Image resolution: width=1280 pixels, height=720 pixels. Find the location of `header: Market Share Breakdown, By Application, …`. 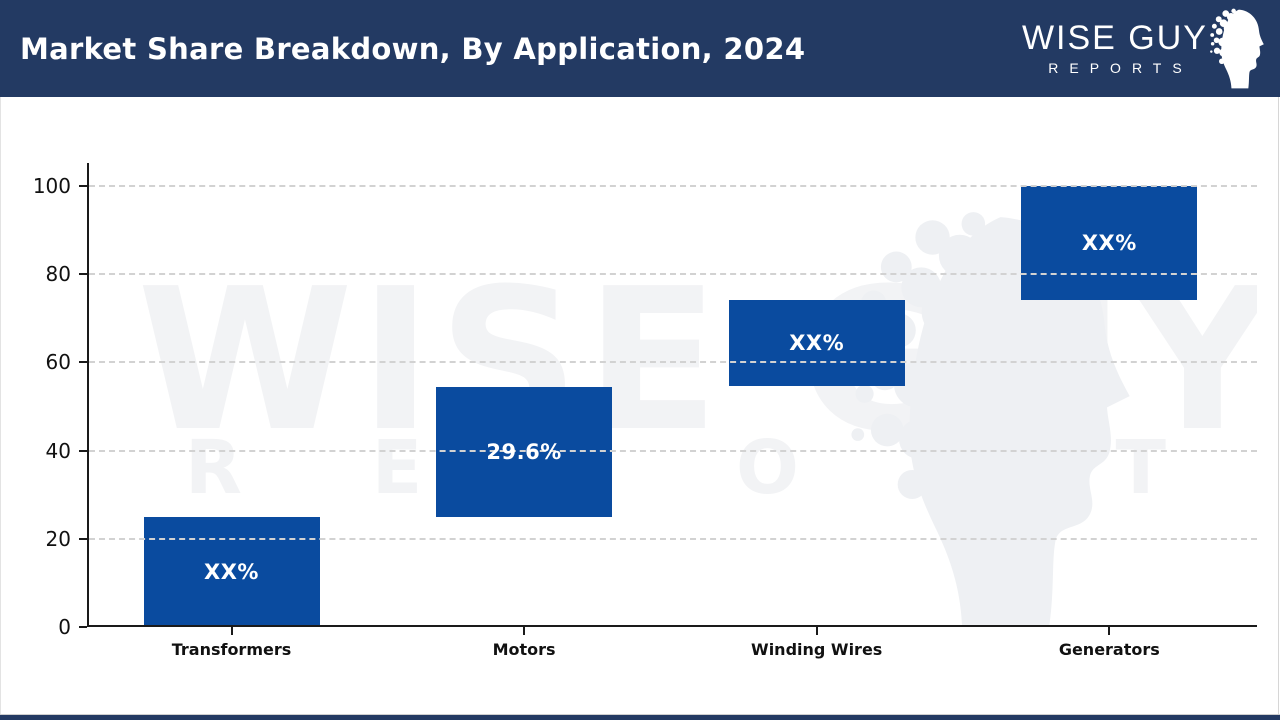

header: Market Share Breakdown, By Application, … is located at coordinates (640, 48).